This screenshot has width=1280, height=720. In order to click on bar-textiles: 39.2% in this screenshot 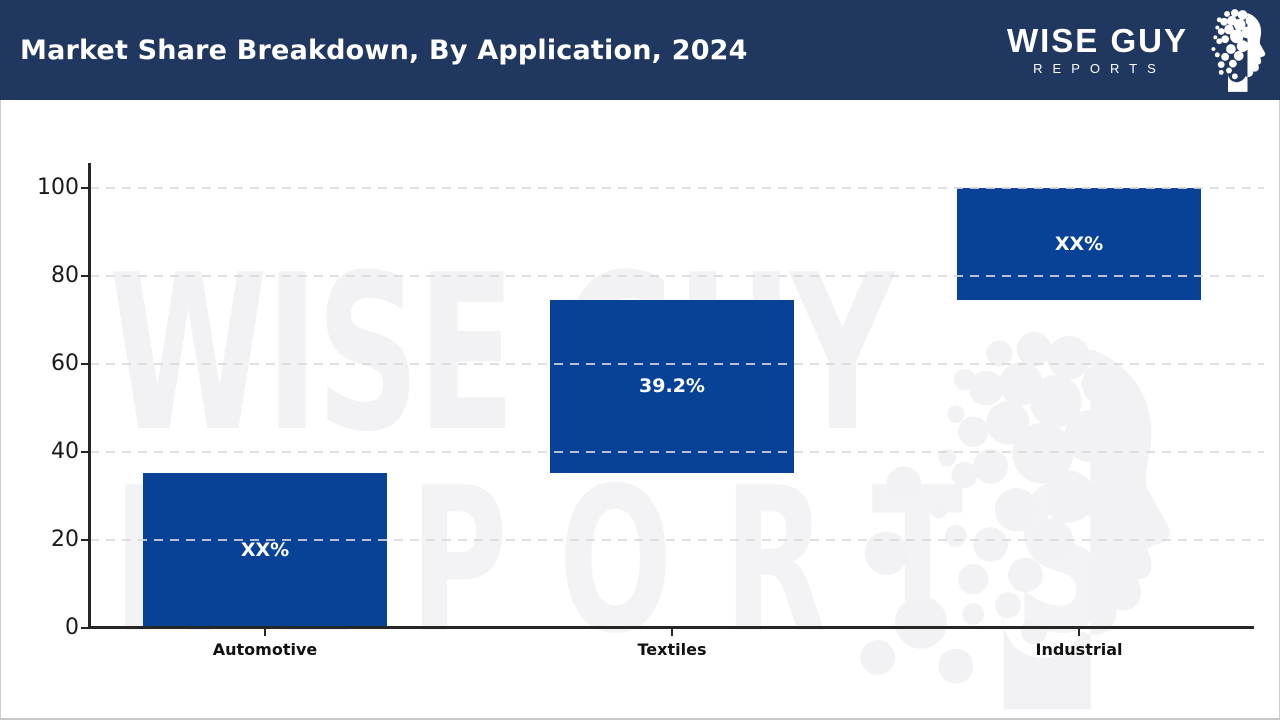, I will do `click(672, 386)`.